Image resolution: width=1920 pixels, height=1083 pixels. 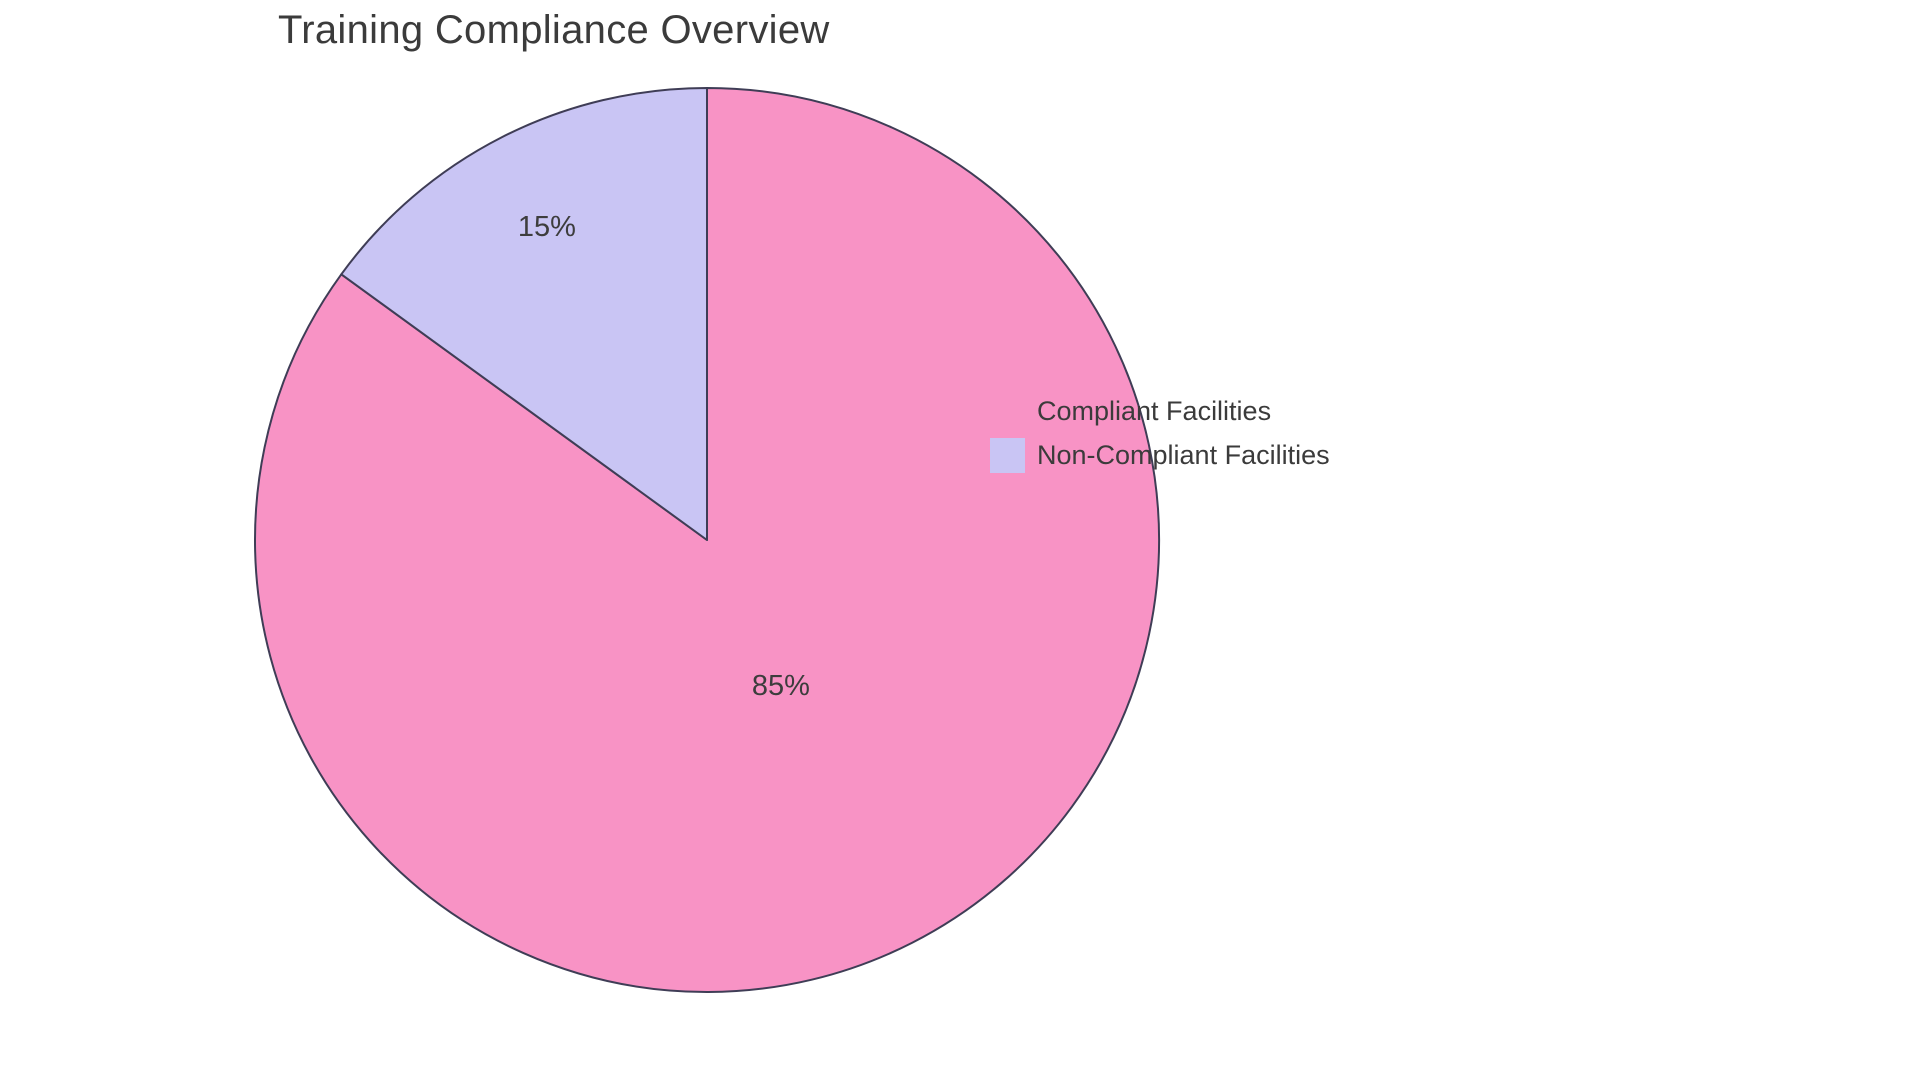 I want to click on legend-label: Compliant Facilities, so click(x=1154, y=411).